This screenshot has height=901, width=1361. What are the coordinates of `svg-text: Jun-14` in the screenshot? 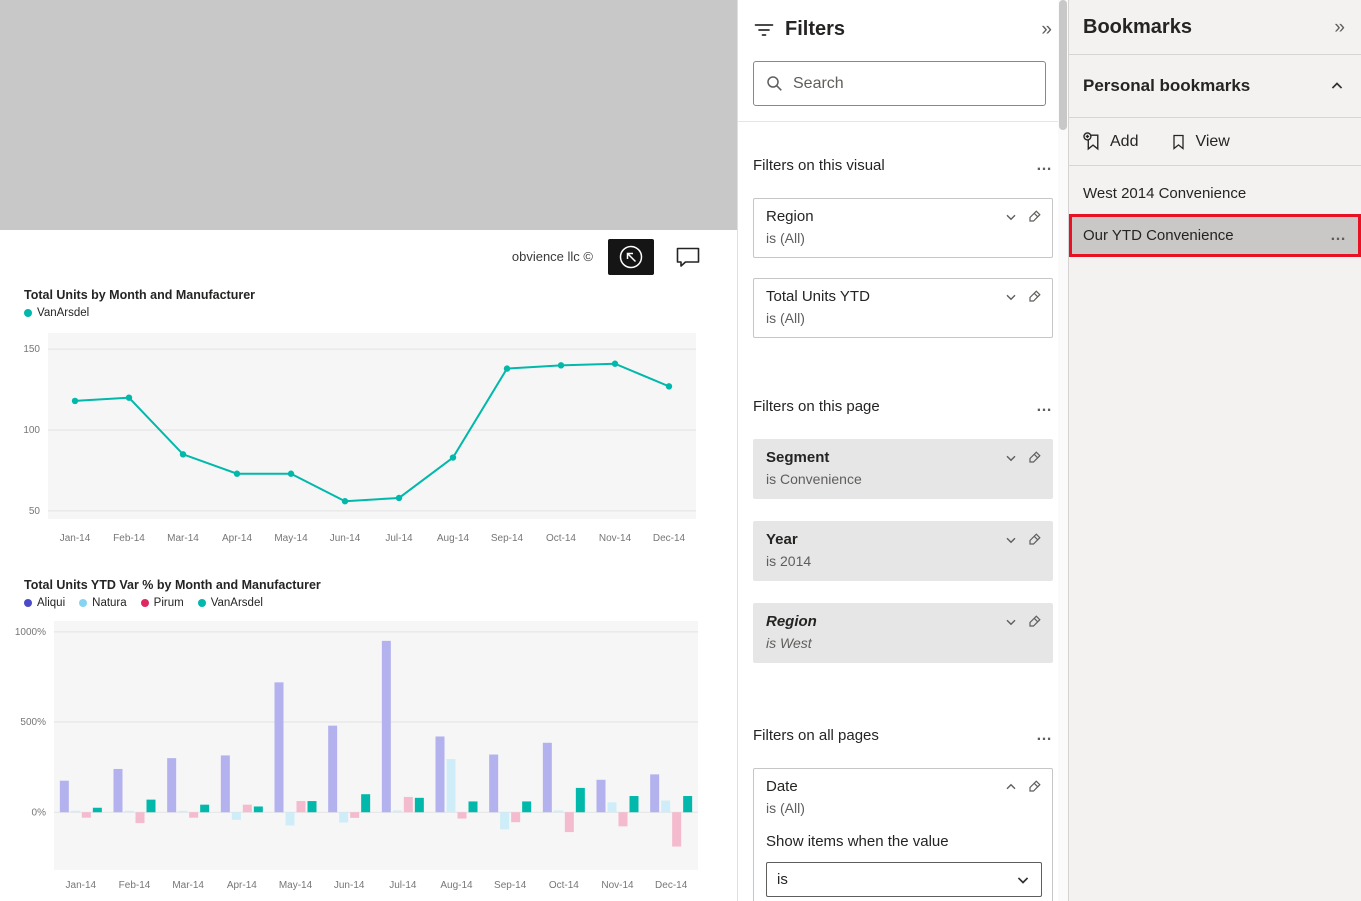 It's located at (345, 538).